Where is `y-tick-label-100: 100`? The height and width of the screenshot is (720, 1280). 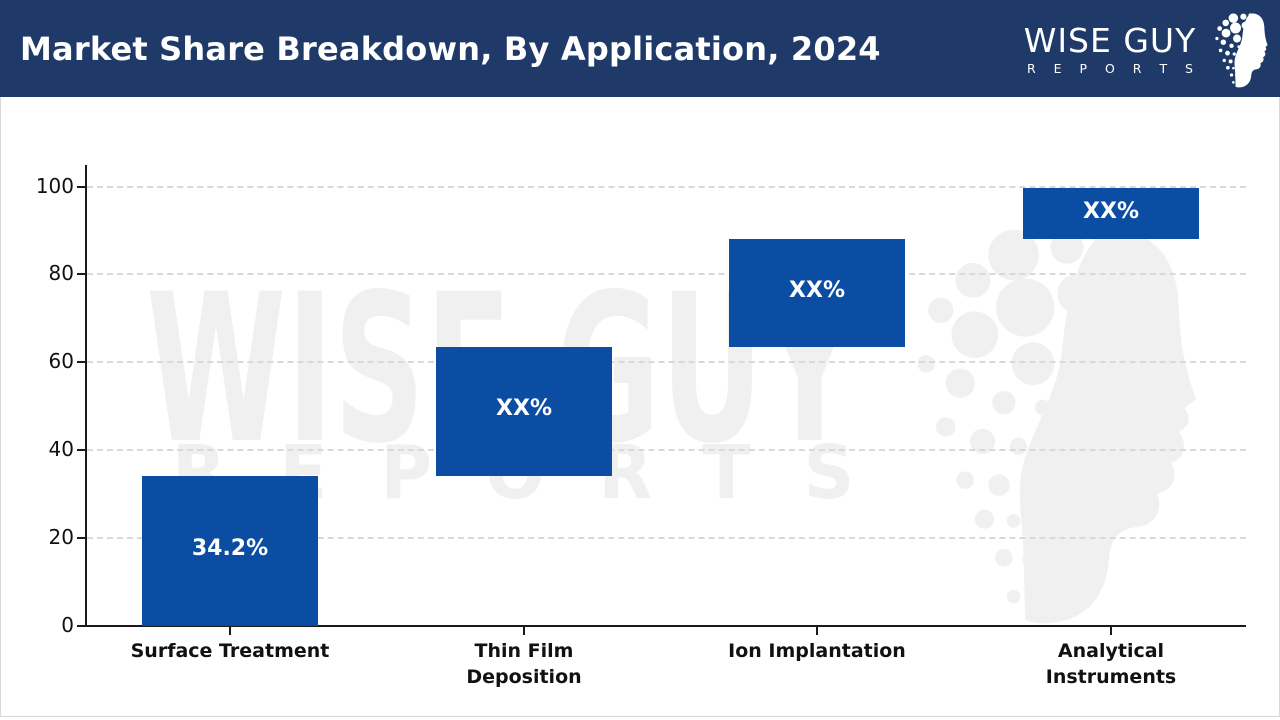 y-tick-label-100: 100 is located at coordinates (54, 185).